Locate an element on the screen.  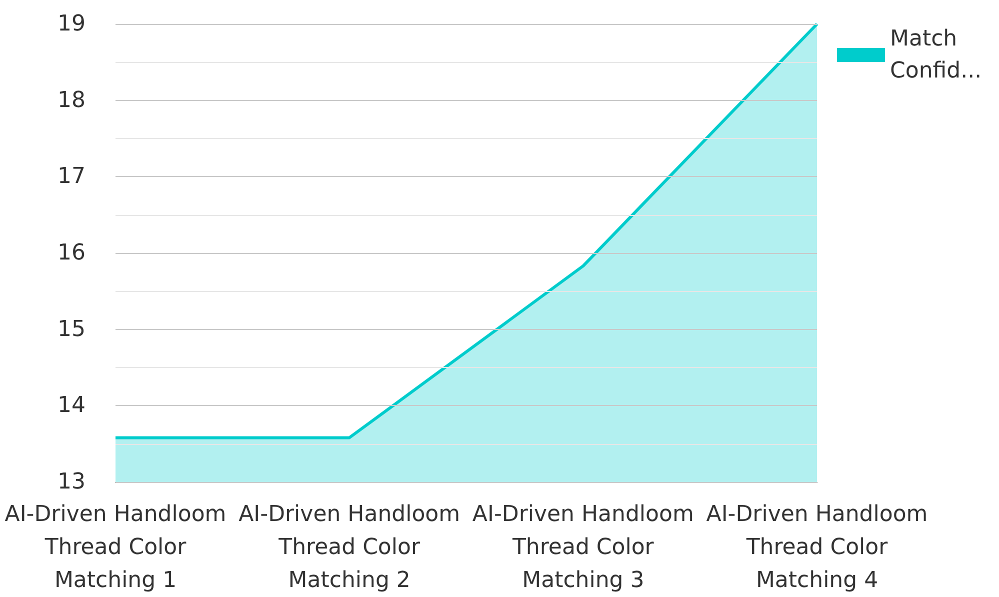
y-tick-label: 14 is located at coordinates (72, 405).